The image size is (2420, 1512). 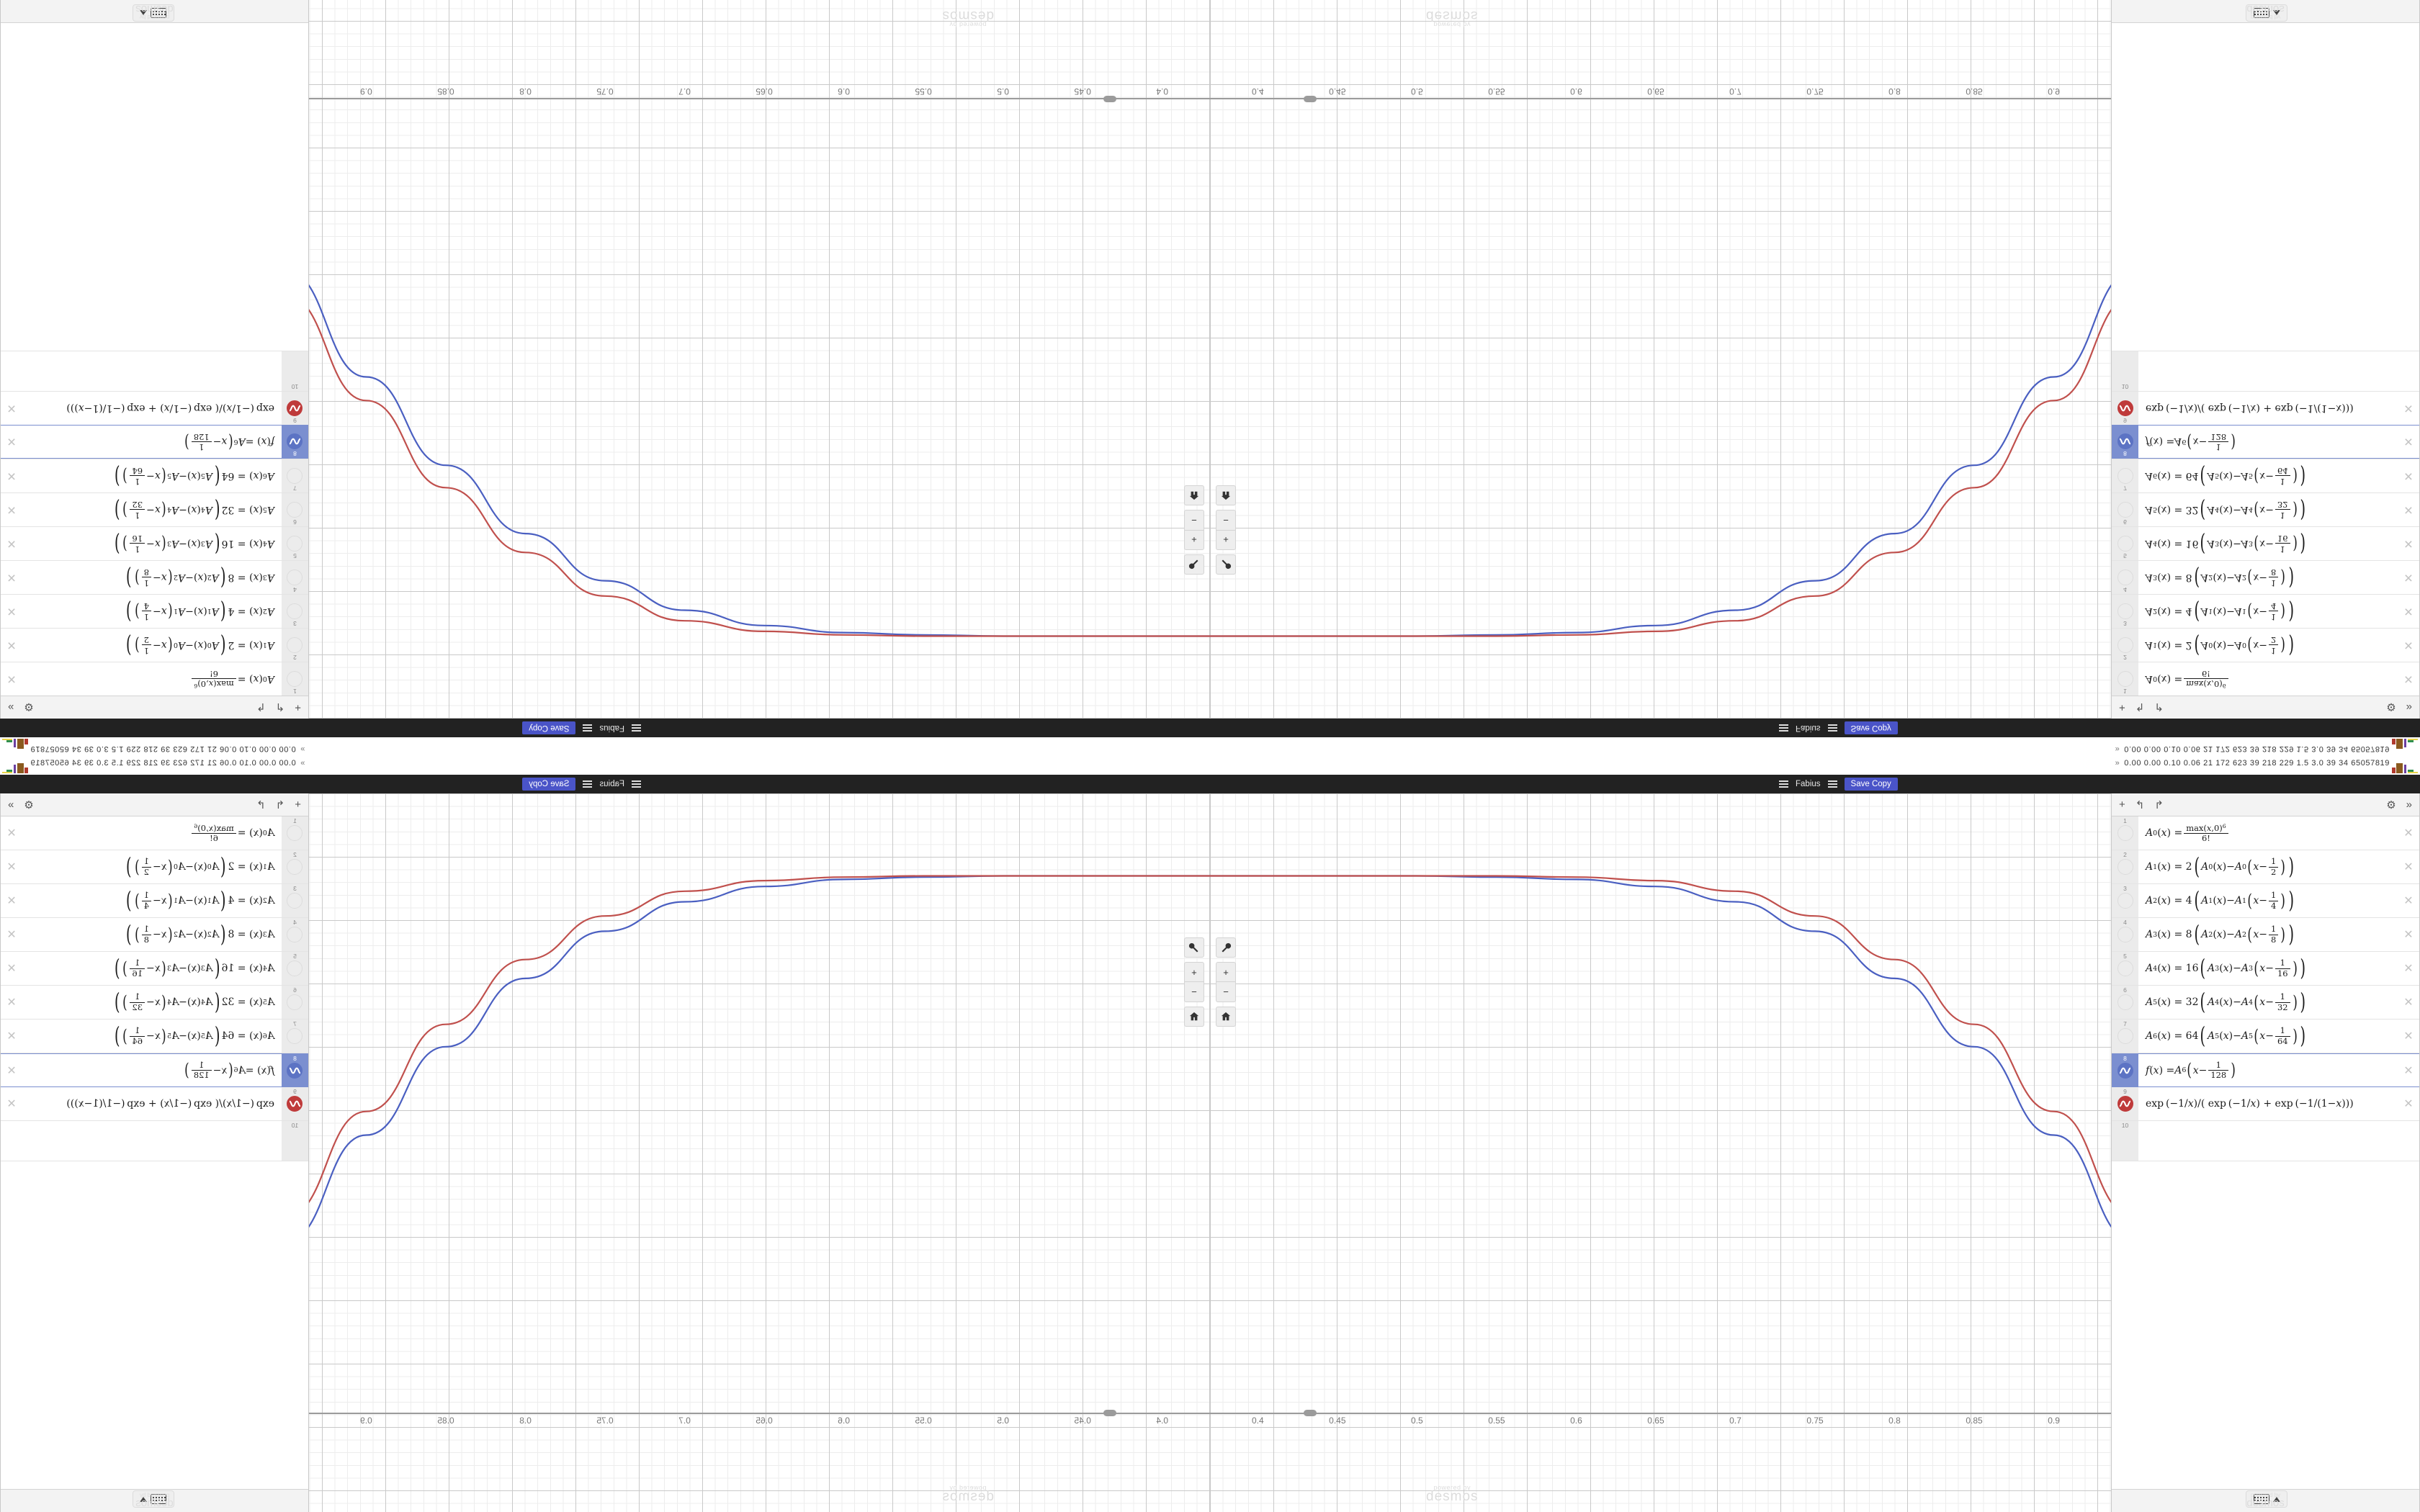 What do you see at coordinates (2225, 476) in the screenshot?
I see `expression-math: A 6(x) = 64(A 5(x)− A 5(x − 1 64))` at bounding box center [2225, 476].